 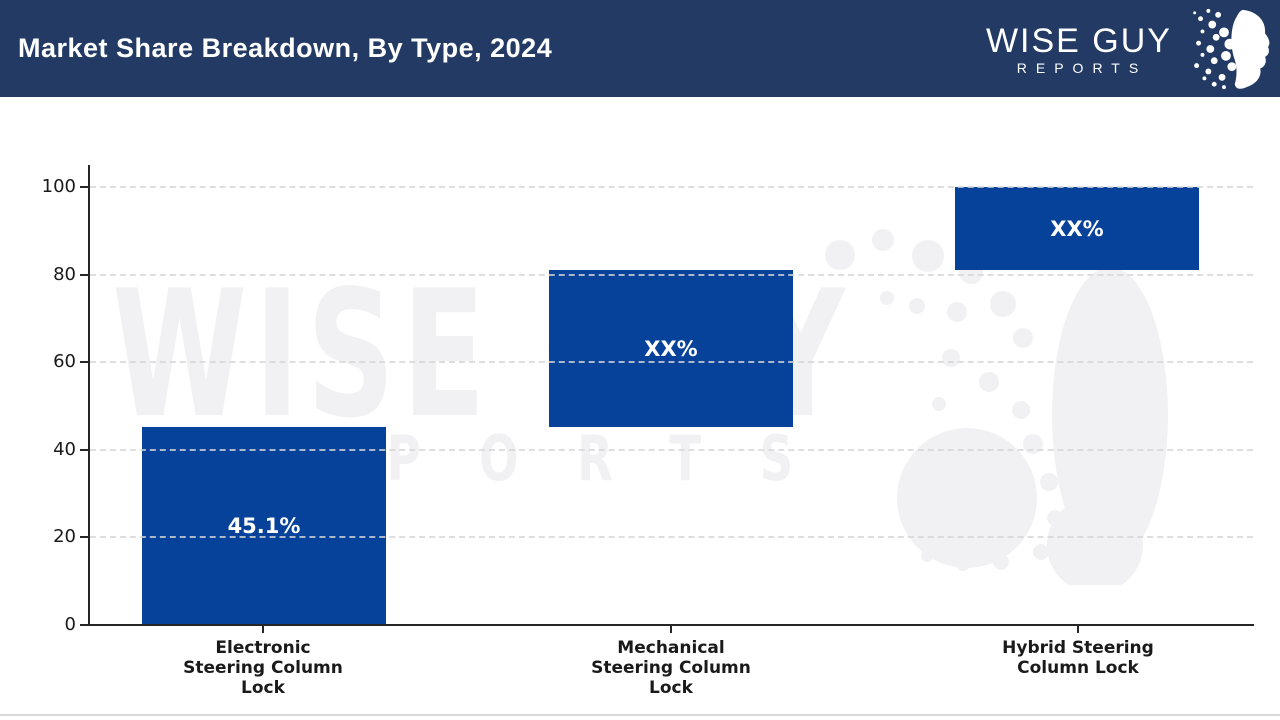 I want to click on y-tick-label-0: 0, so click(x=70, y=624).